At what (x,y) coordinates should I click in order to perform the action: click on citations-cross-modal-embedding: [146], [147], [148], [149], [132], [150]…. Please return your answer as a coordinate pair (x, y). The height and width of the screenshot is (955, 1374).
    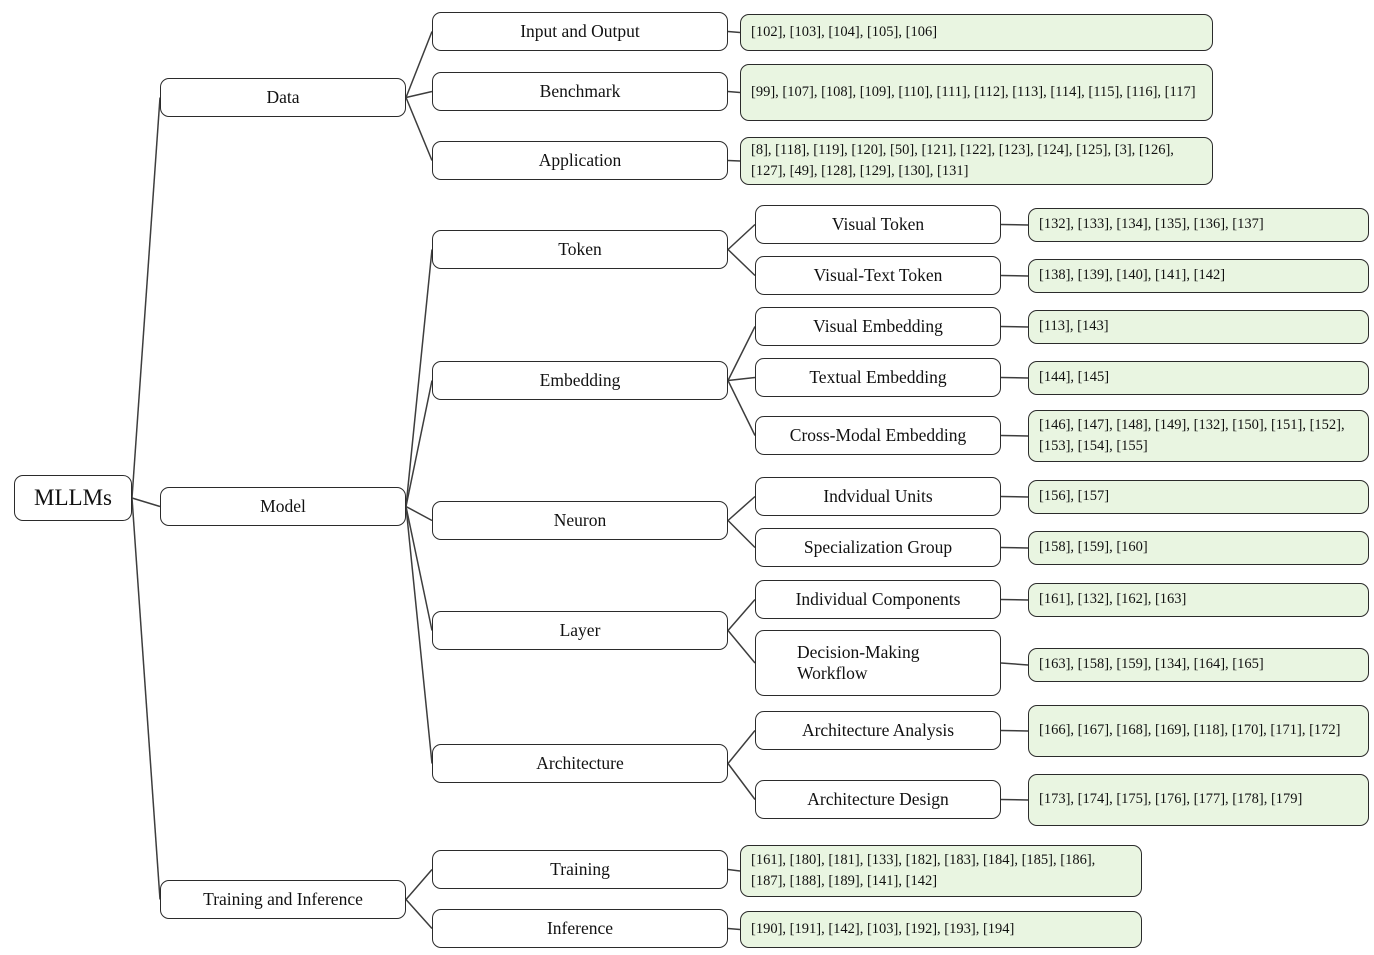
    Looking at the image, I should click on (1198, 436).